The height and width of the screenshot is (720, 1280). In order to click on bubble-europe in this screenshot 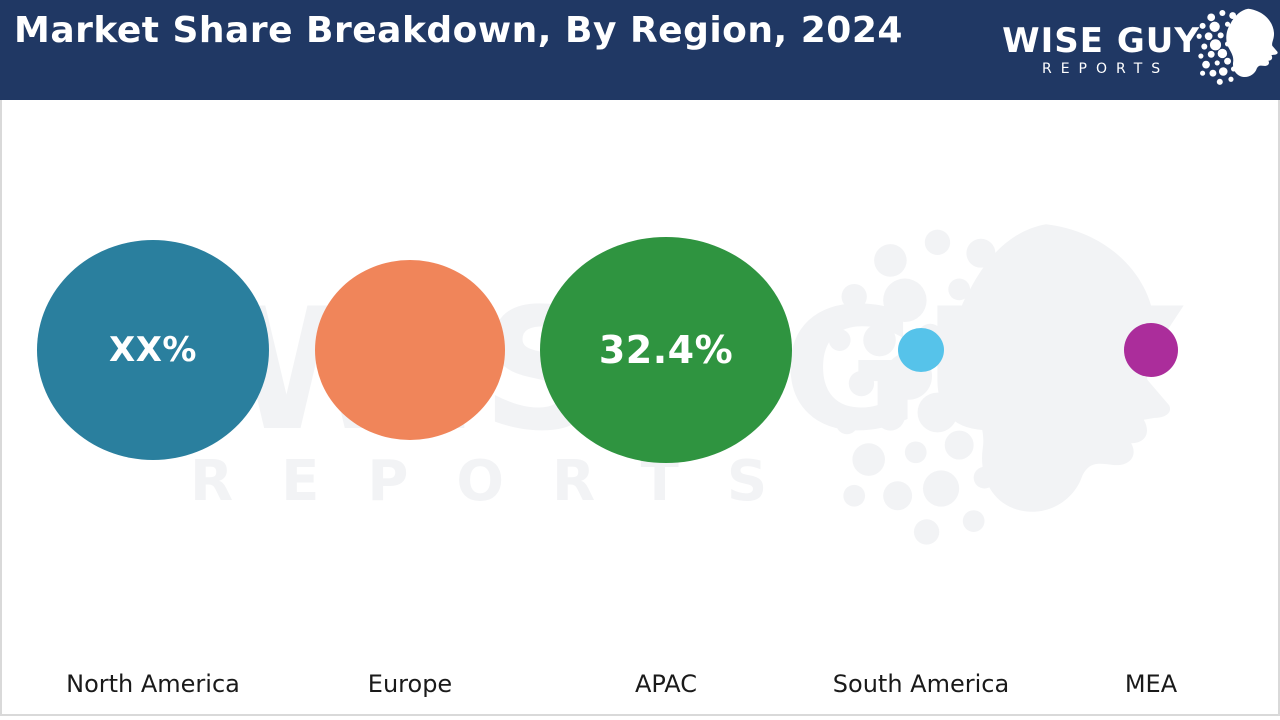, I will do `click(410, 350)`.